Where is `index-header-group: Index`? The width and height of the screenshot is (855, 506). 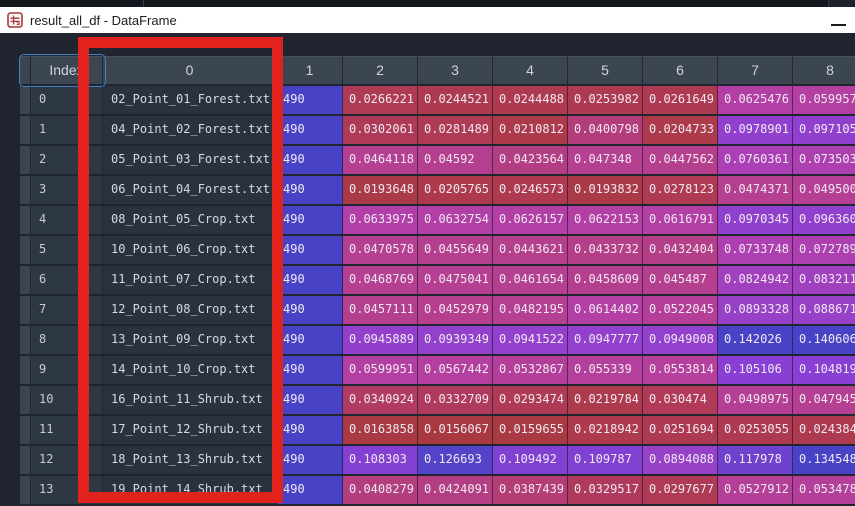
index-header-group: Index is located at coordinates (62, 70).